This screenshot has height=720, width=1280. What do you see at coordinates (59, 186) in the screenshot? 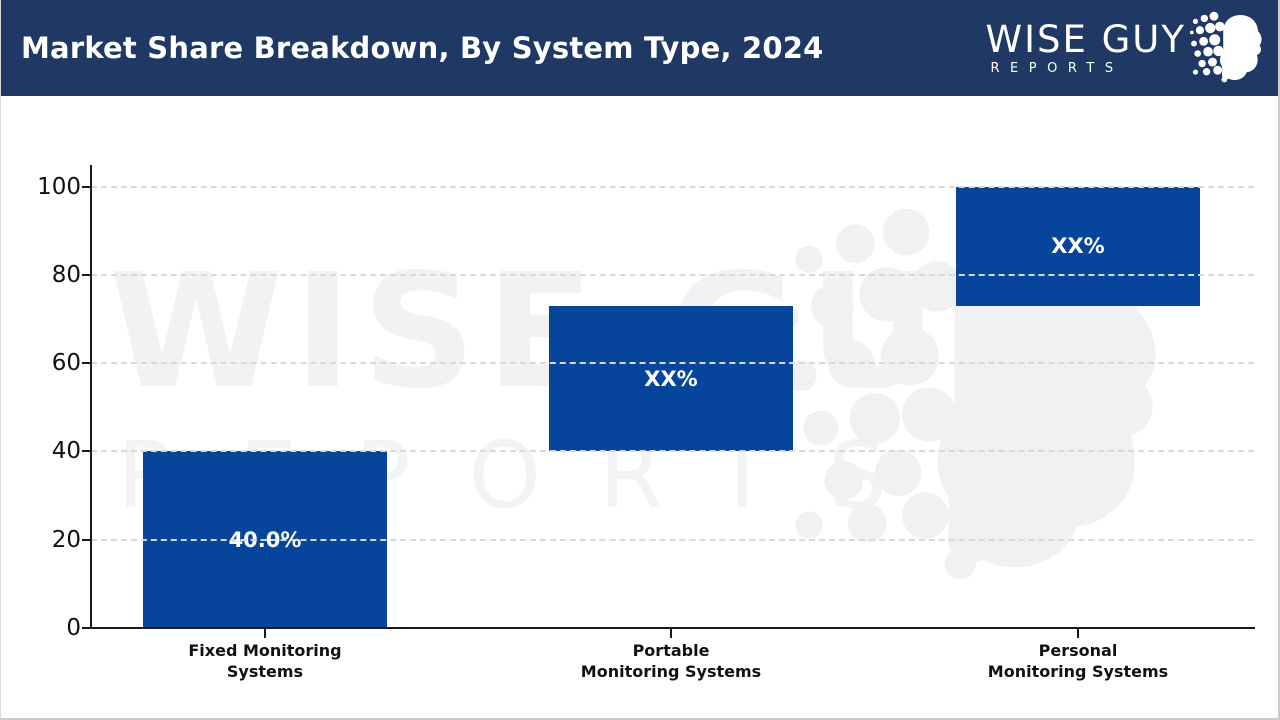
I see `y-tick-label: 100` at bounding box center [59, 186].